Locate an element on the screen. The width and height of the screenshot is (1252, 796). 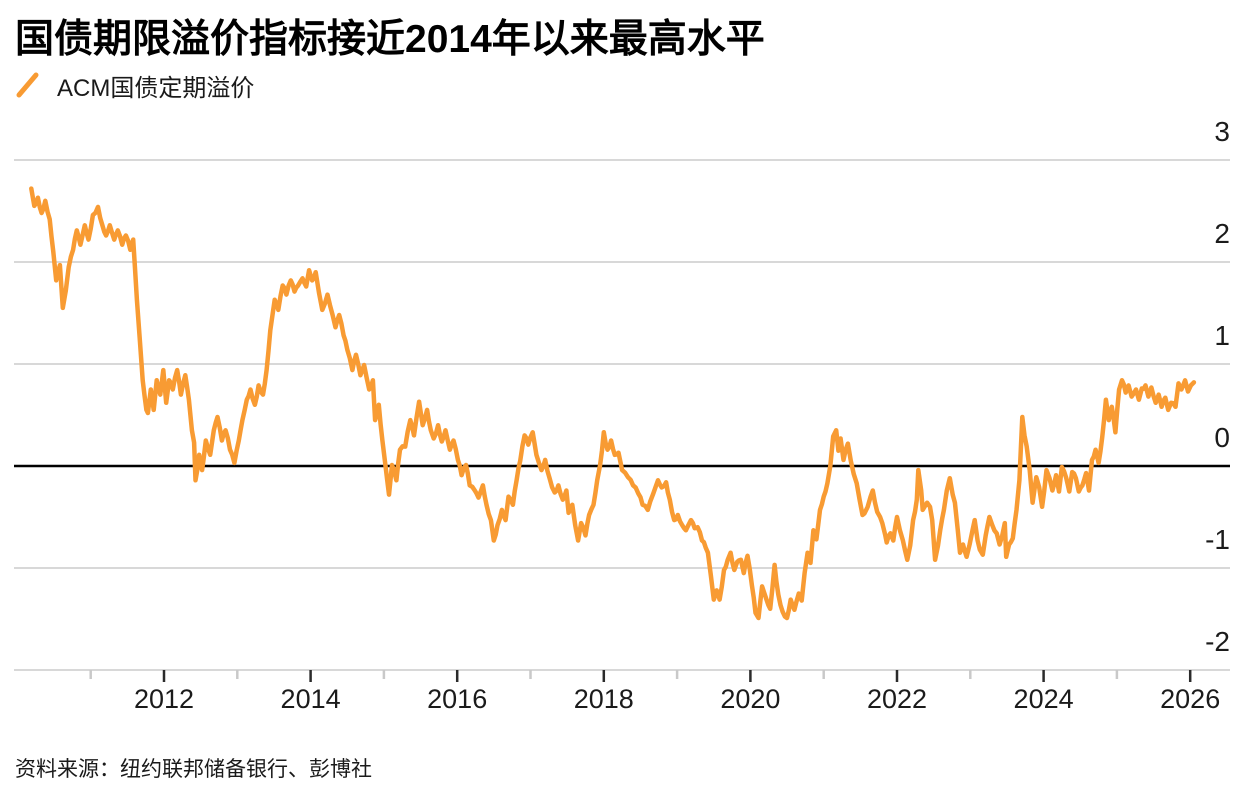
x-axis-label: 2016 is located at coordinates (457, 699).